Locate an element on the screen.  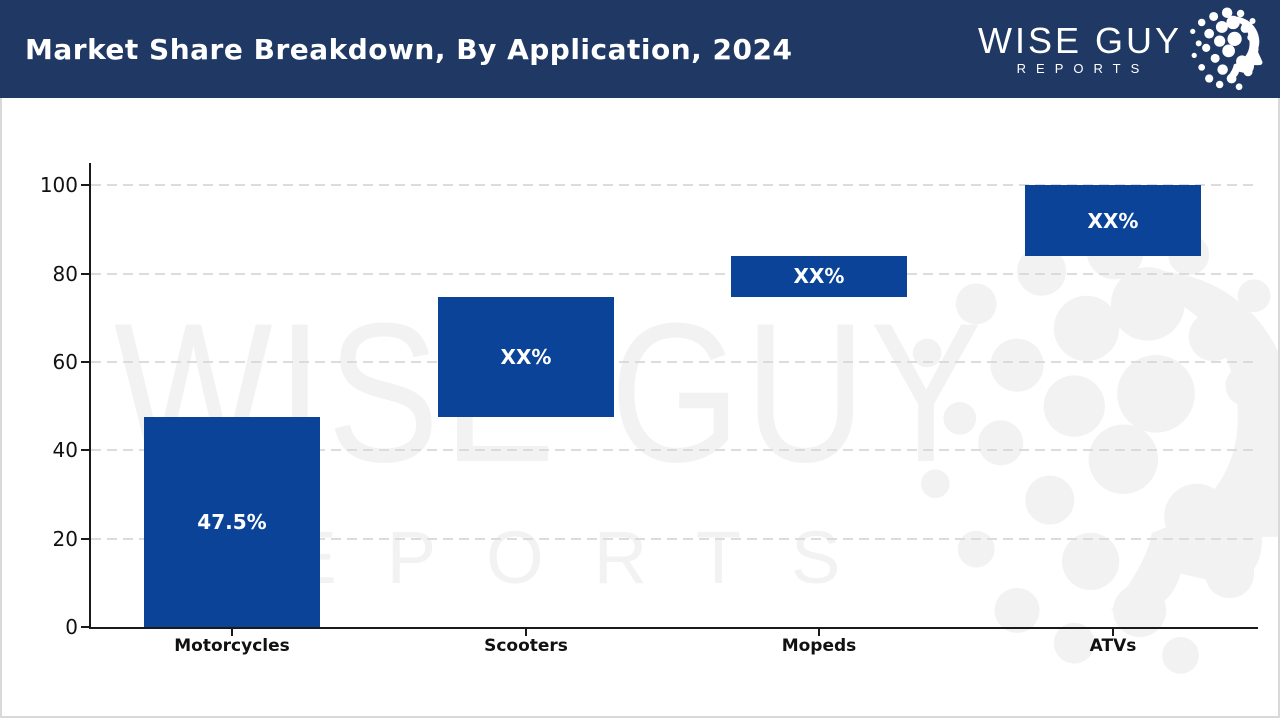
category-label-scooters: Scooters is located at coordinates (526, 646).